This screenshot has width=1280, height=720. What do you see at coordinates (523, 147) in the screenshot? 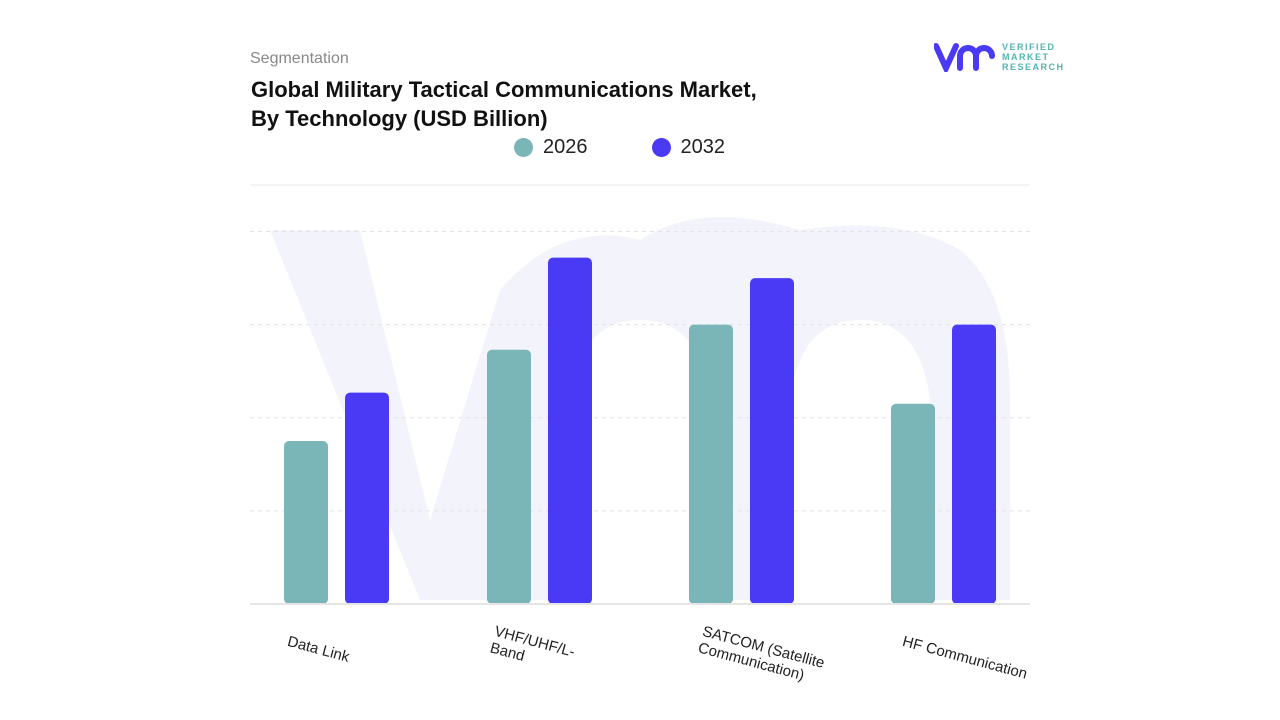
I see `legend-dot-2026` at bounding box center [523, 147].